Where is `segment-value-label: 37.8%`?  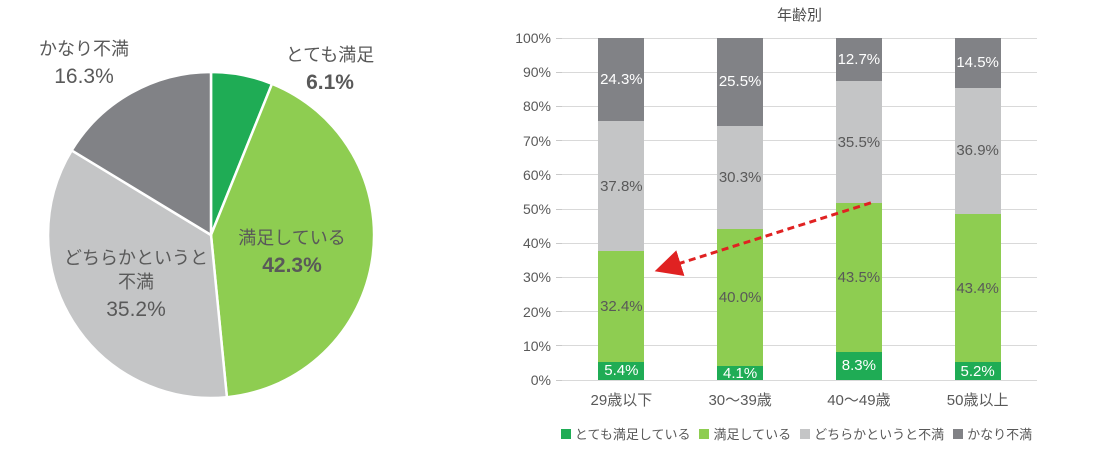 segment-value-label: 37.8% is located at coordinates (621, 186).